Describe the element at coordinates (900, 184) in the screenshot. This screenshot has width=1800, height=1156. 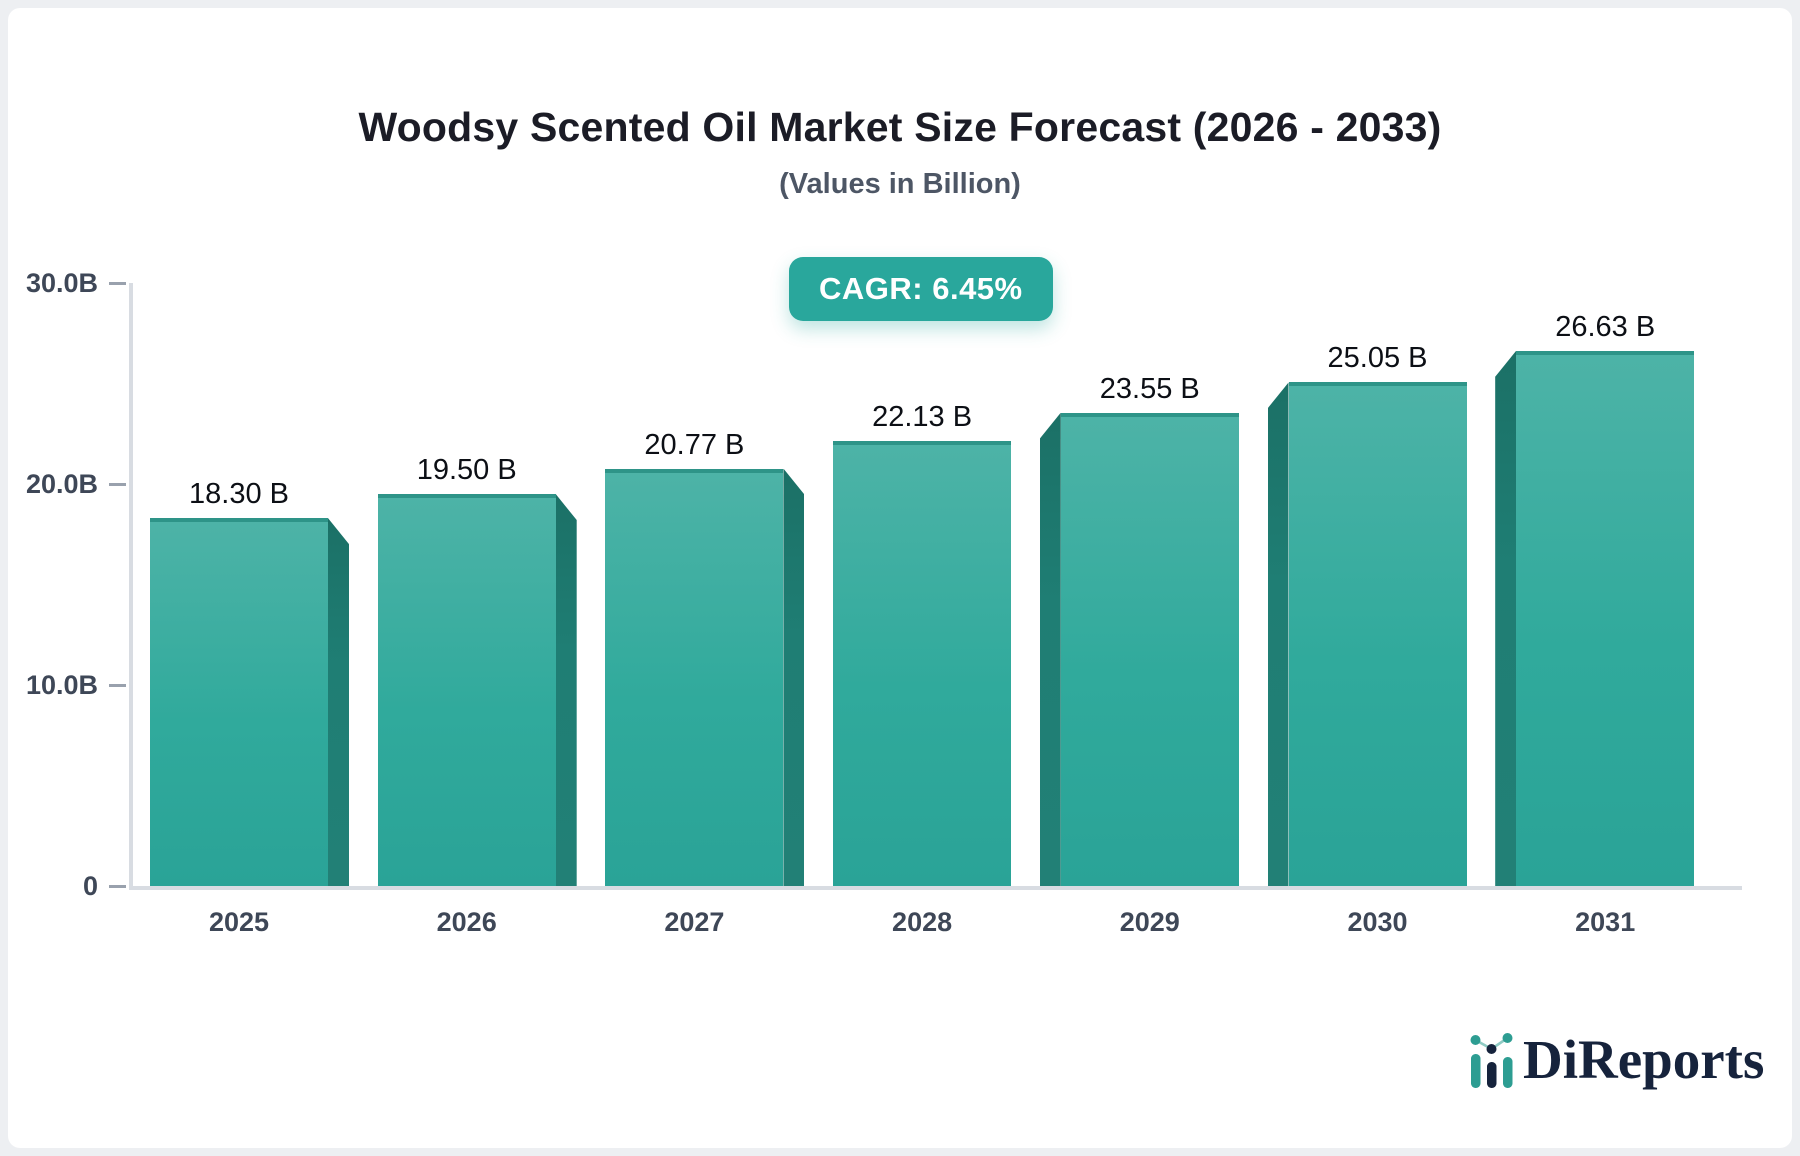
I see `chart-subtitle: (Values in Billion)` at that location.